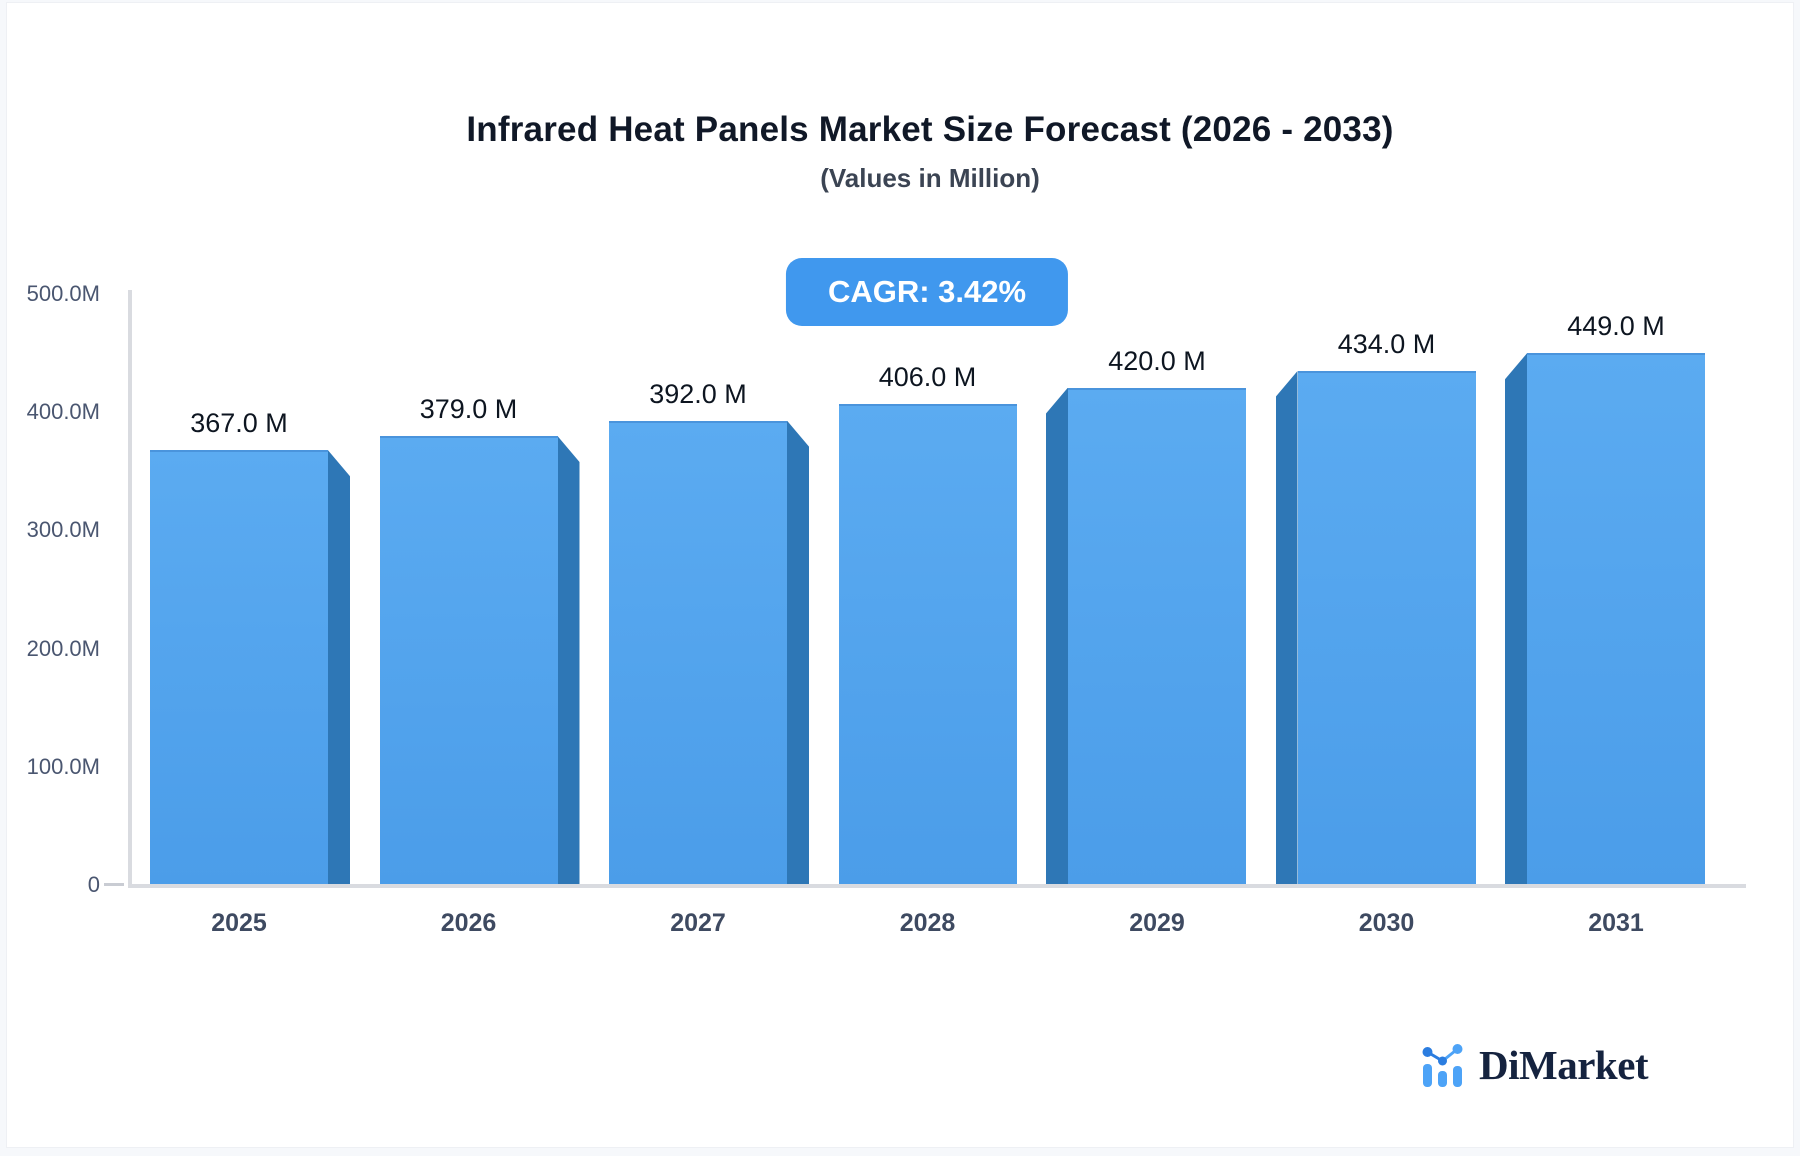 This screenshot has width=1800, height=1156. I want to click on brand-logo: DiMarket, so click(1535, 1065).